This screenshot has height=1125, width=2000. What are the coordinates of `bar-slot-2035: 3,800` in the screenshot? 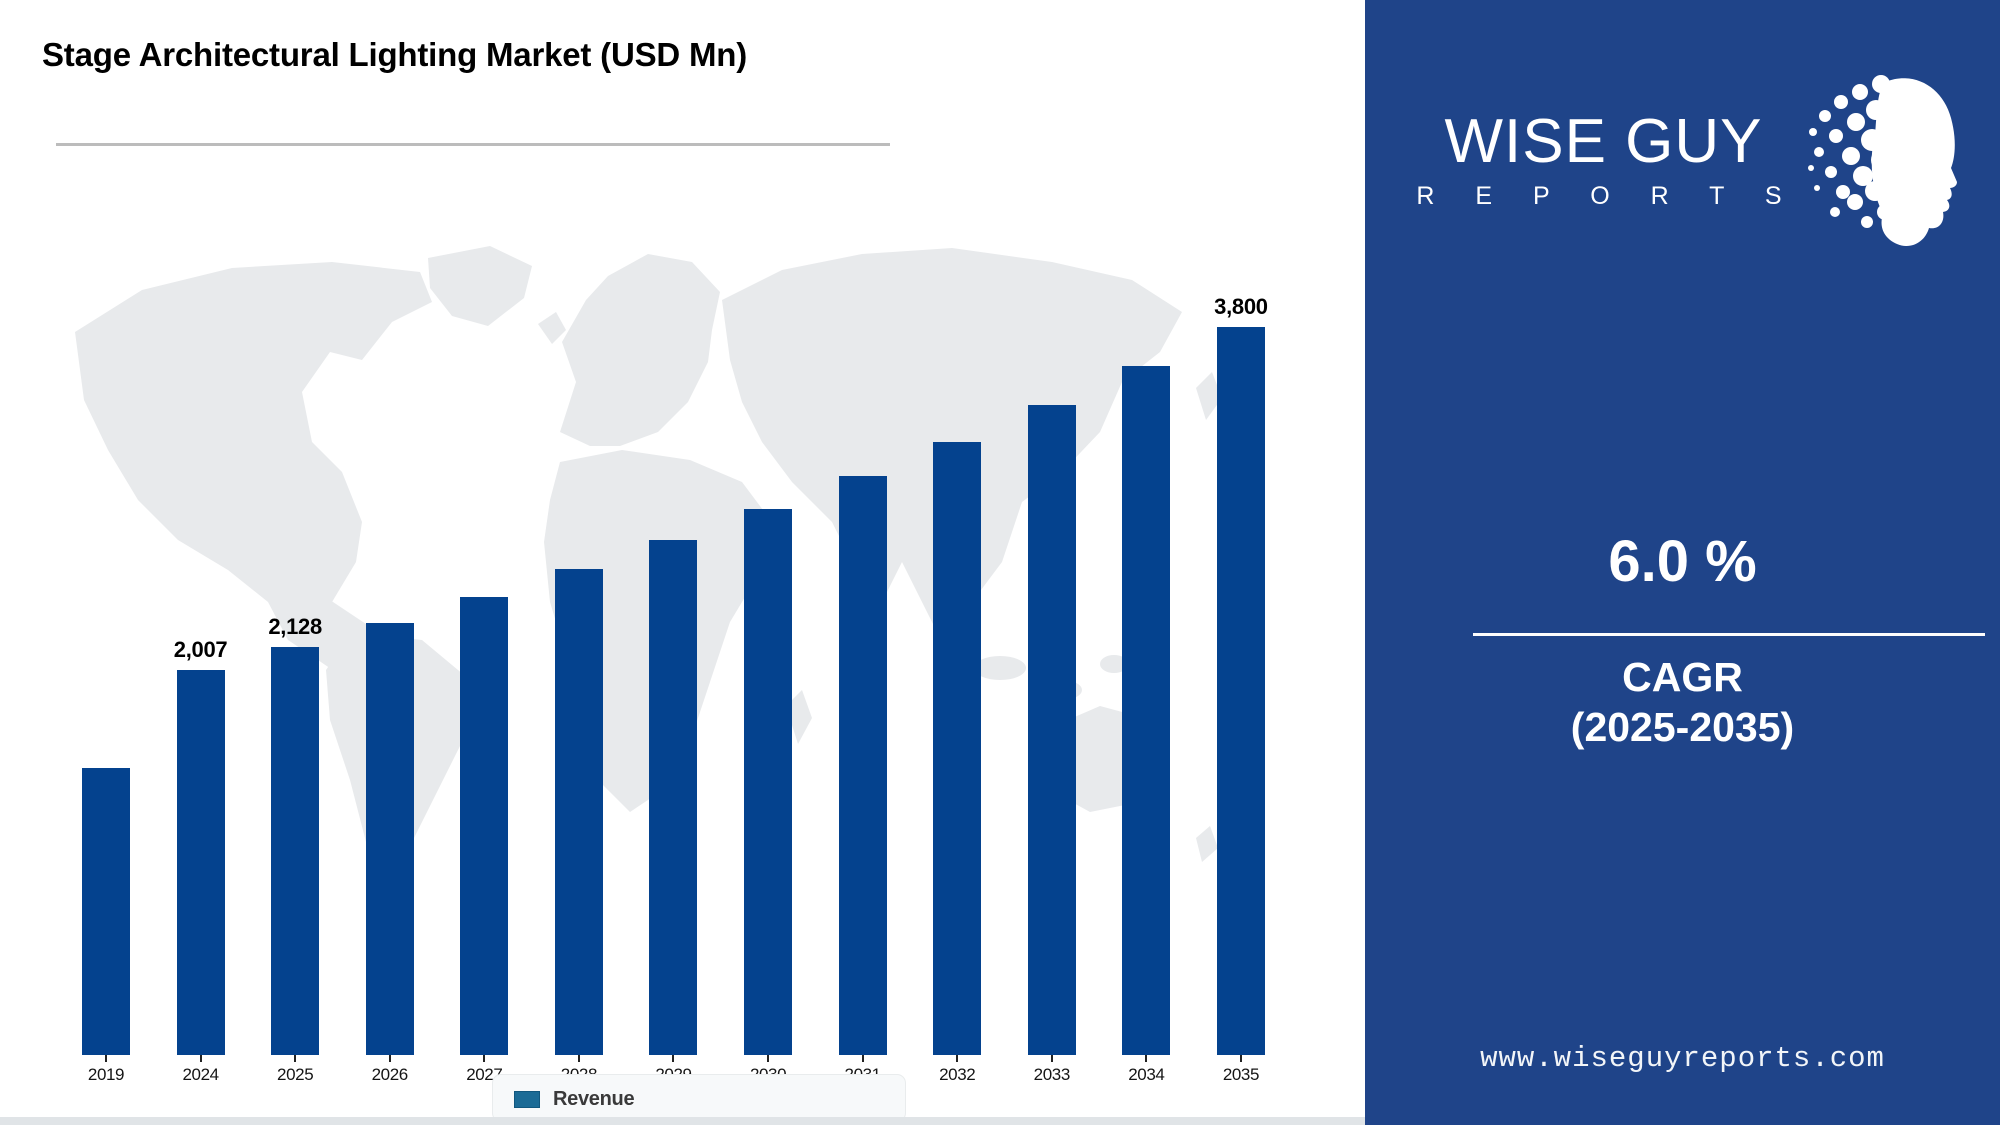 It's located at (1241, 652).